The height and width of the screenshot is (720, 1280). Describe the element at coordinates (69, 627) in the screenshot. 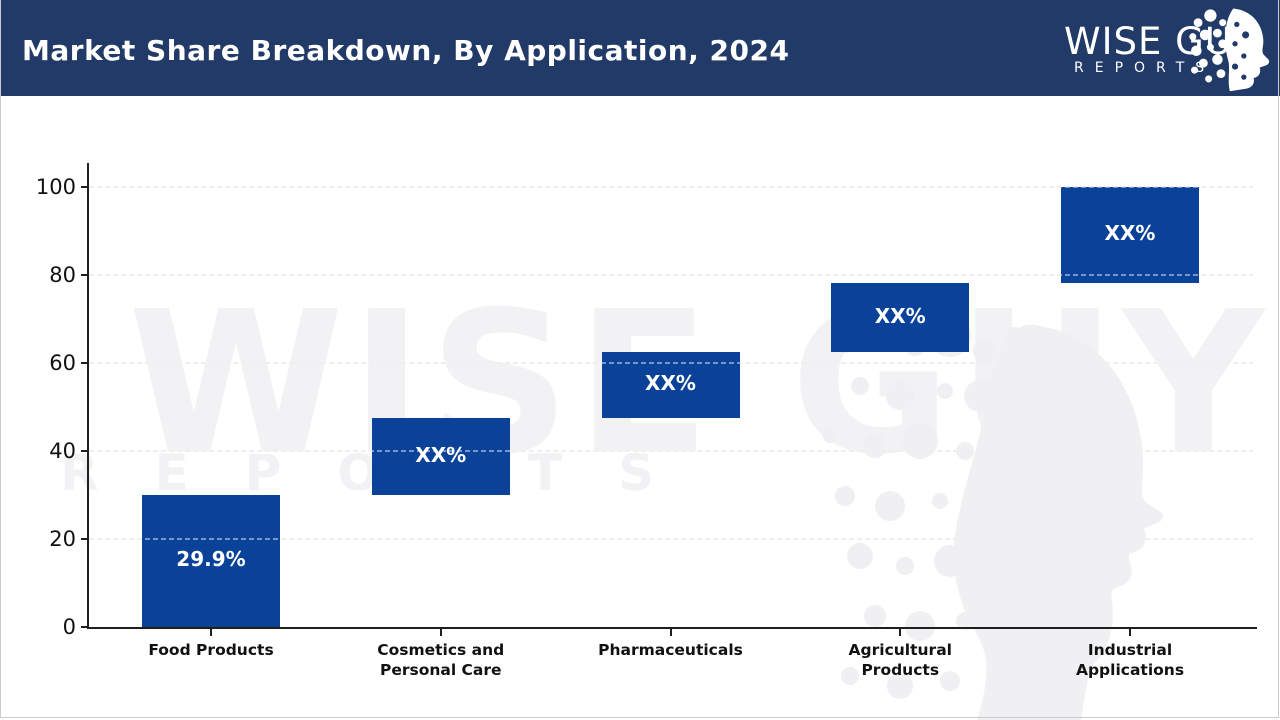

I see `y-tick-label: 0` at that location.